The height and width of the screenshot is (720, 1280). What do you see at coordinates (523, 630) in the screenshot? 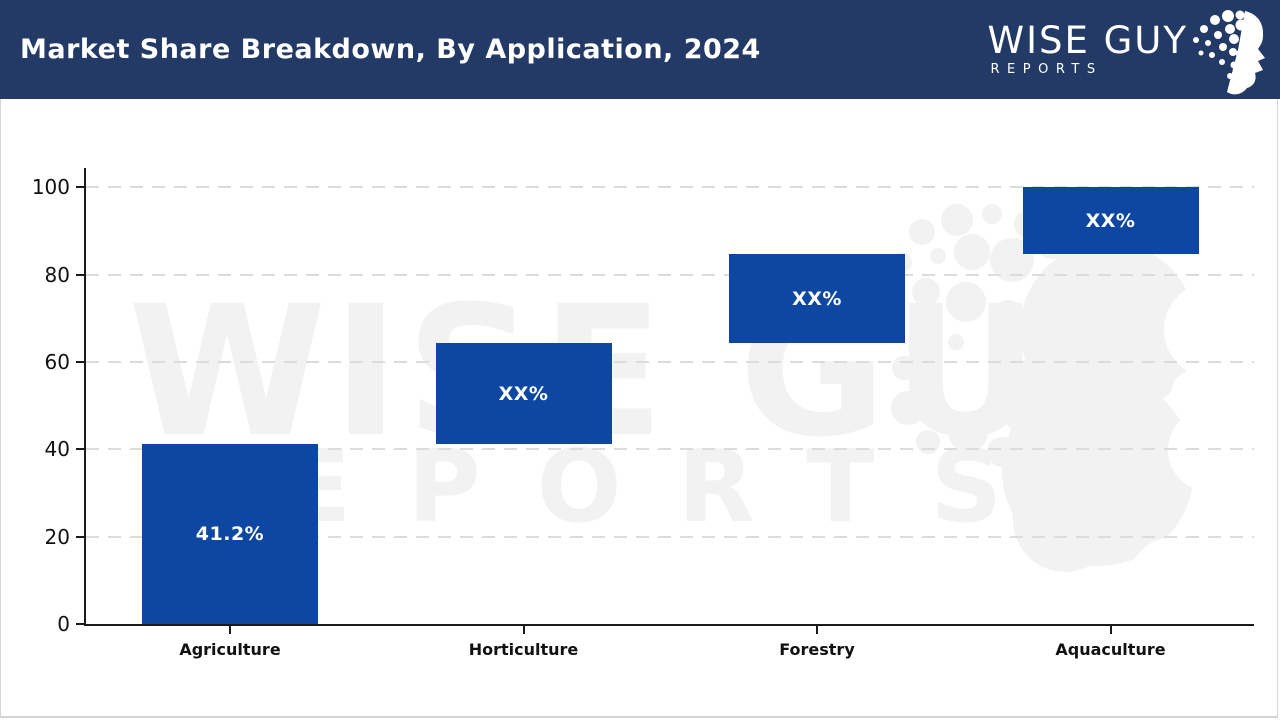
I see `x-tick-horticulture` at bounding box center [523, 630].